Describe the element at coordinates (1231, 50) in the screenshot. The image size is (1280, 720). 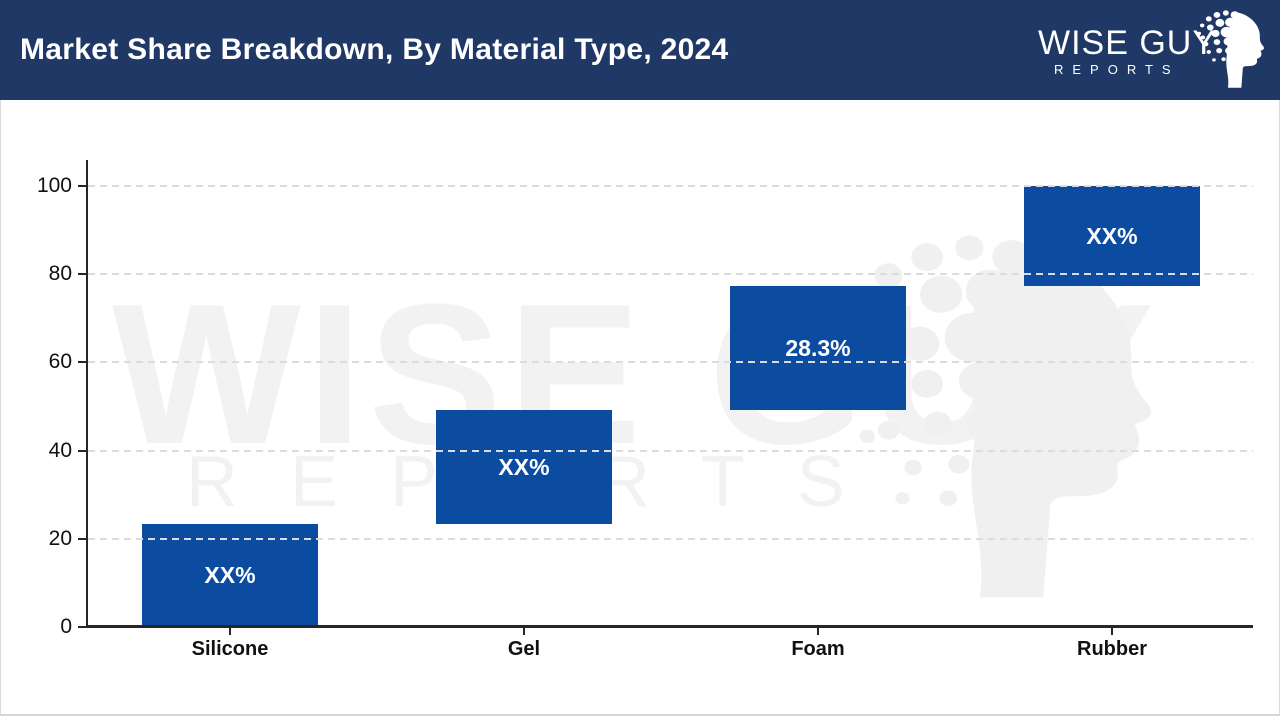
I see `logo-face-icon` at that location.